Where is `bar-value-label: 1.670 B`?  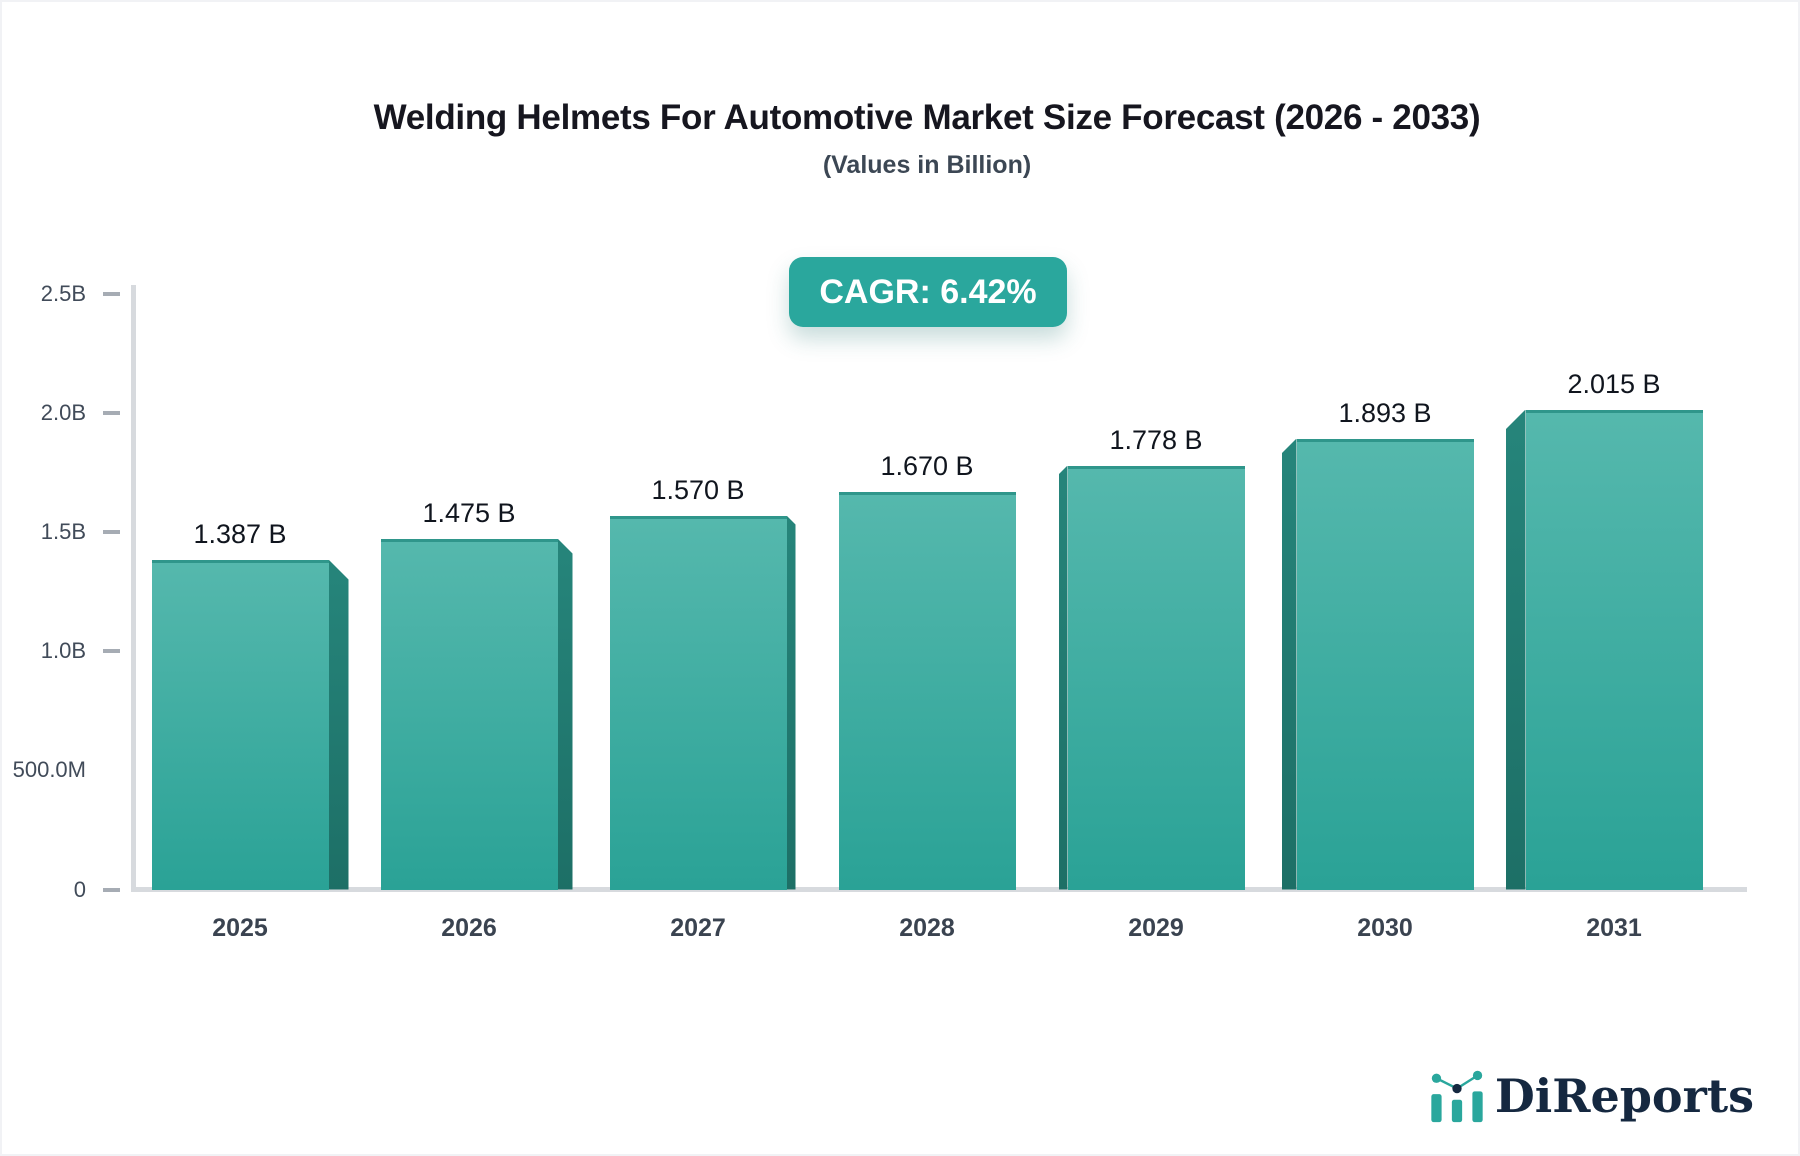
bar-value-label: 1.670 B is located at coordinates (927, 465).